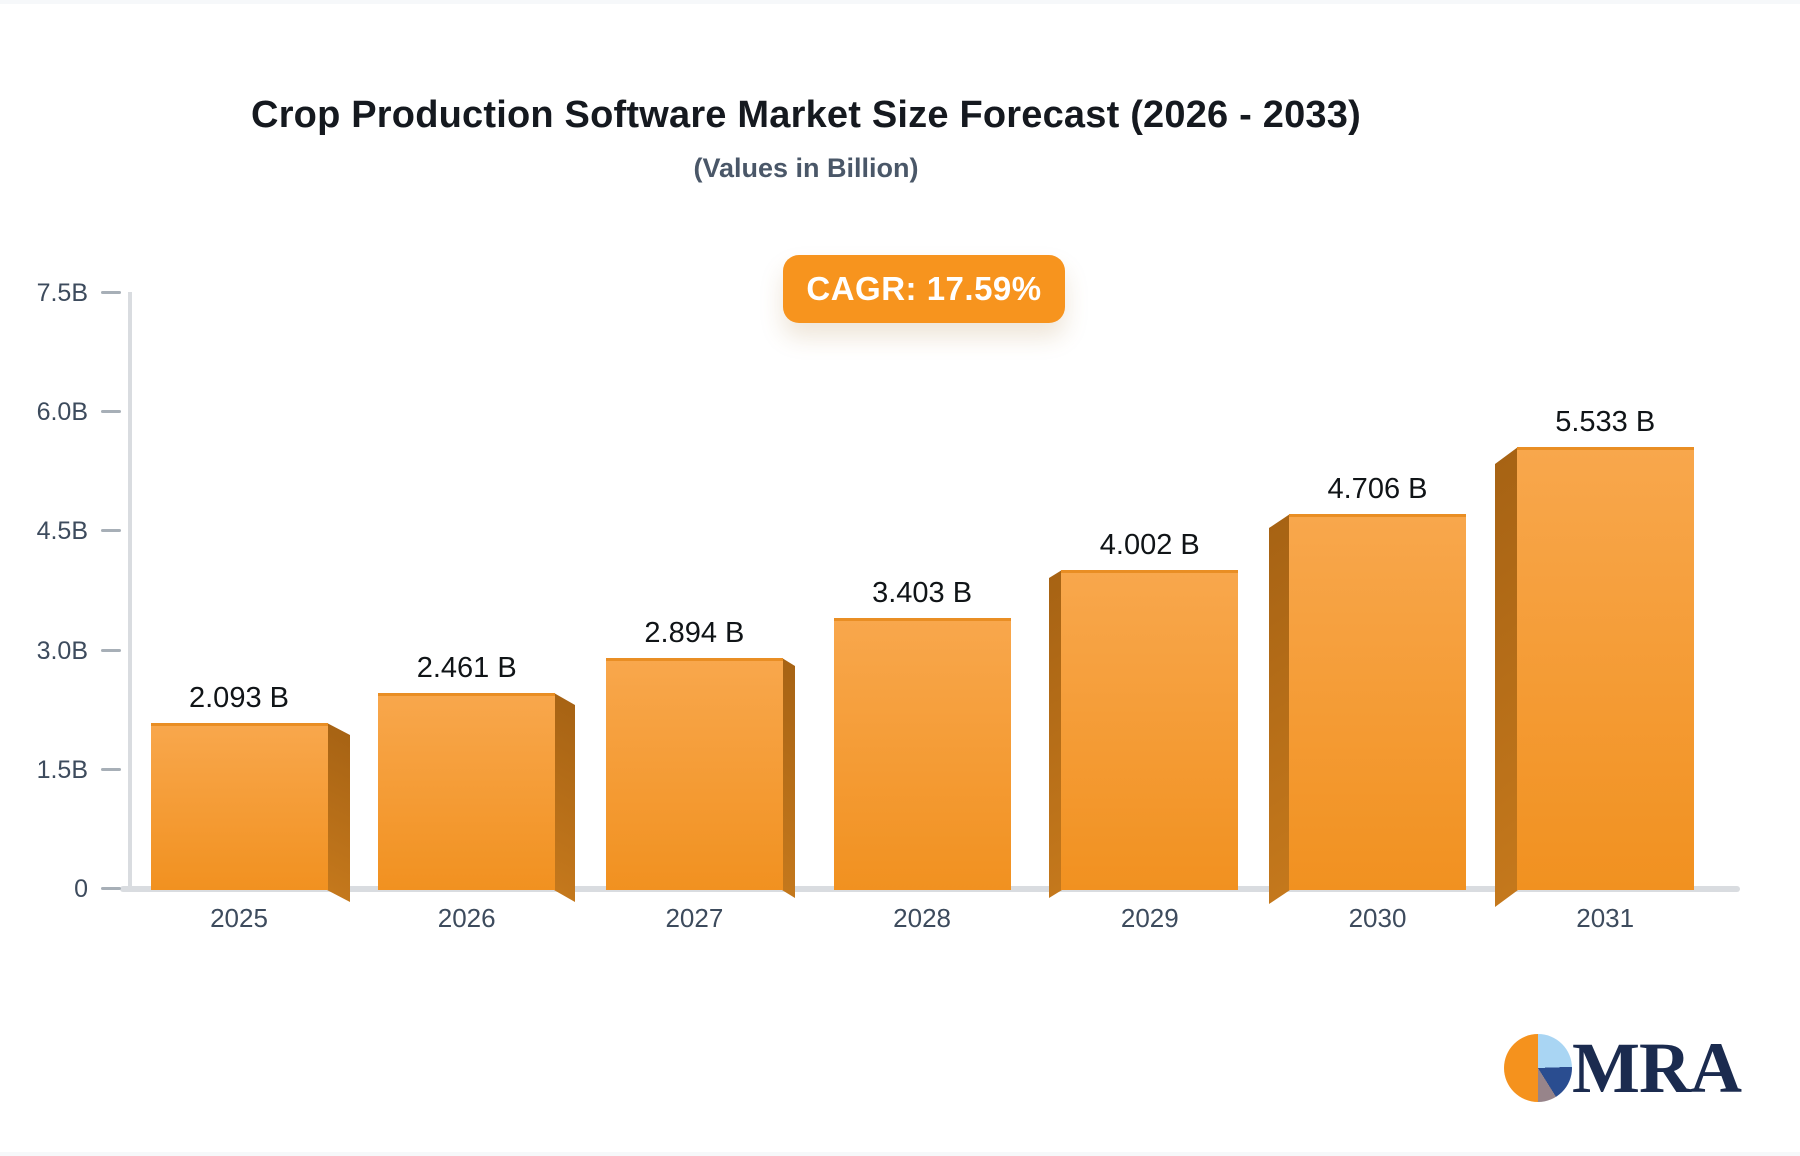 The width and height of the screenshot is (1800, 1156). What do you see at coordinates (130, 591) in the screenshot?
I see `y-axis-line` at bounding box center [130, 591].